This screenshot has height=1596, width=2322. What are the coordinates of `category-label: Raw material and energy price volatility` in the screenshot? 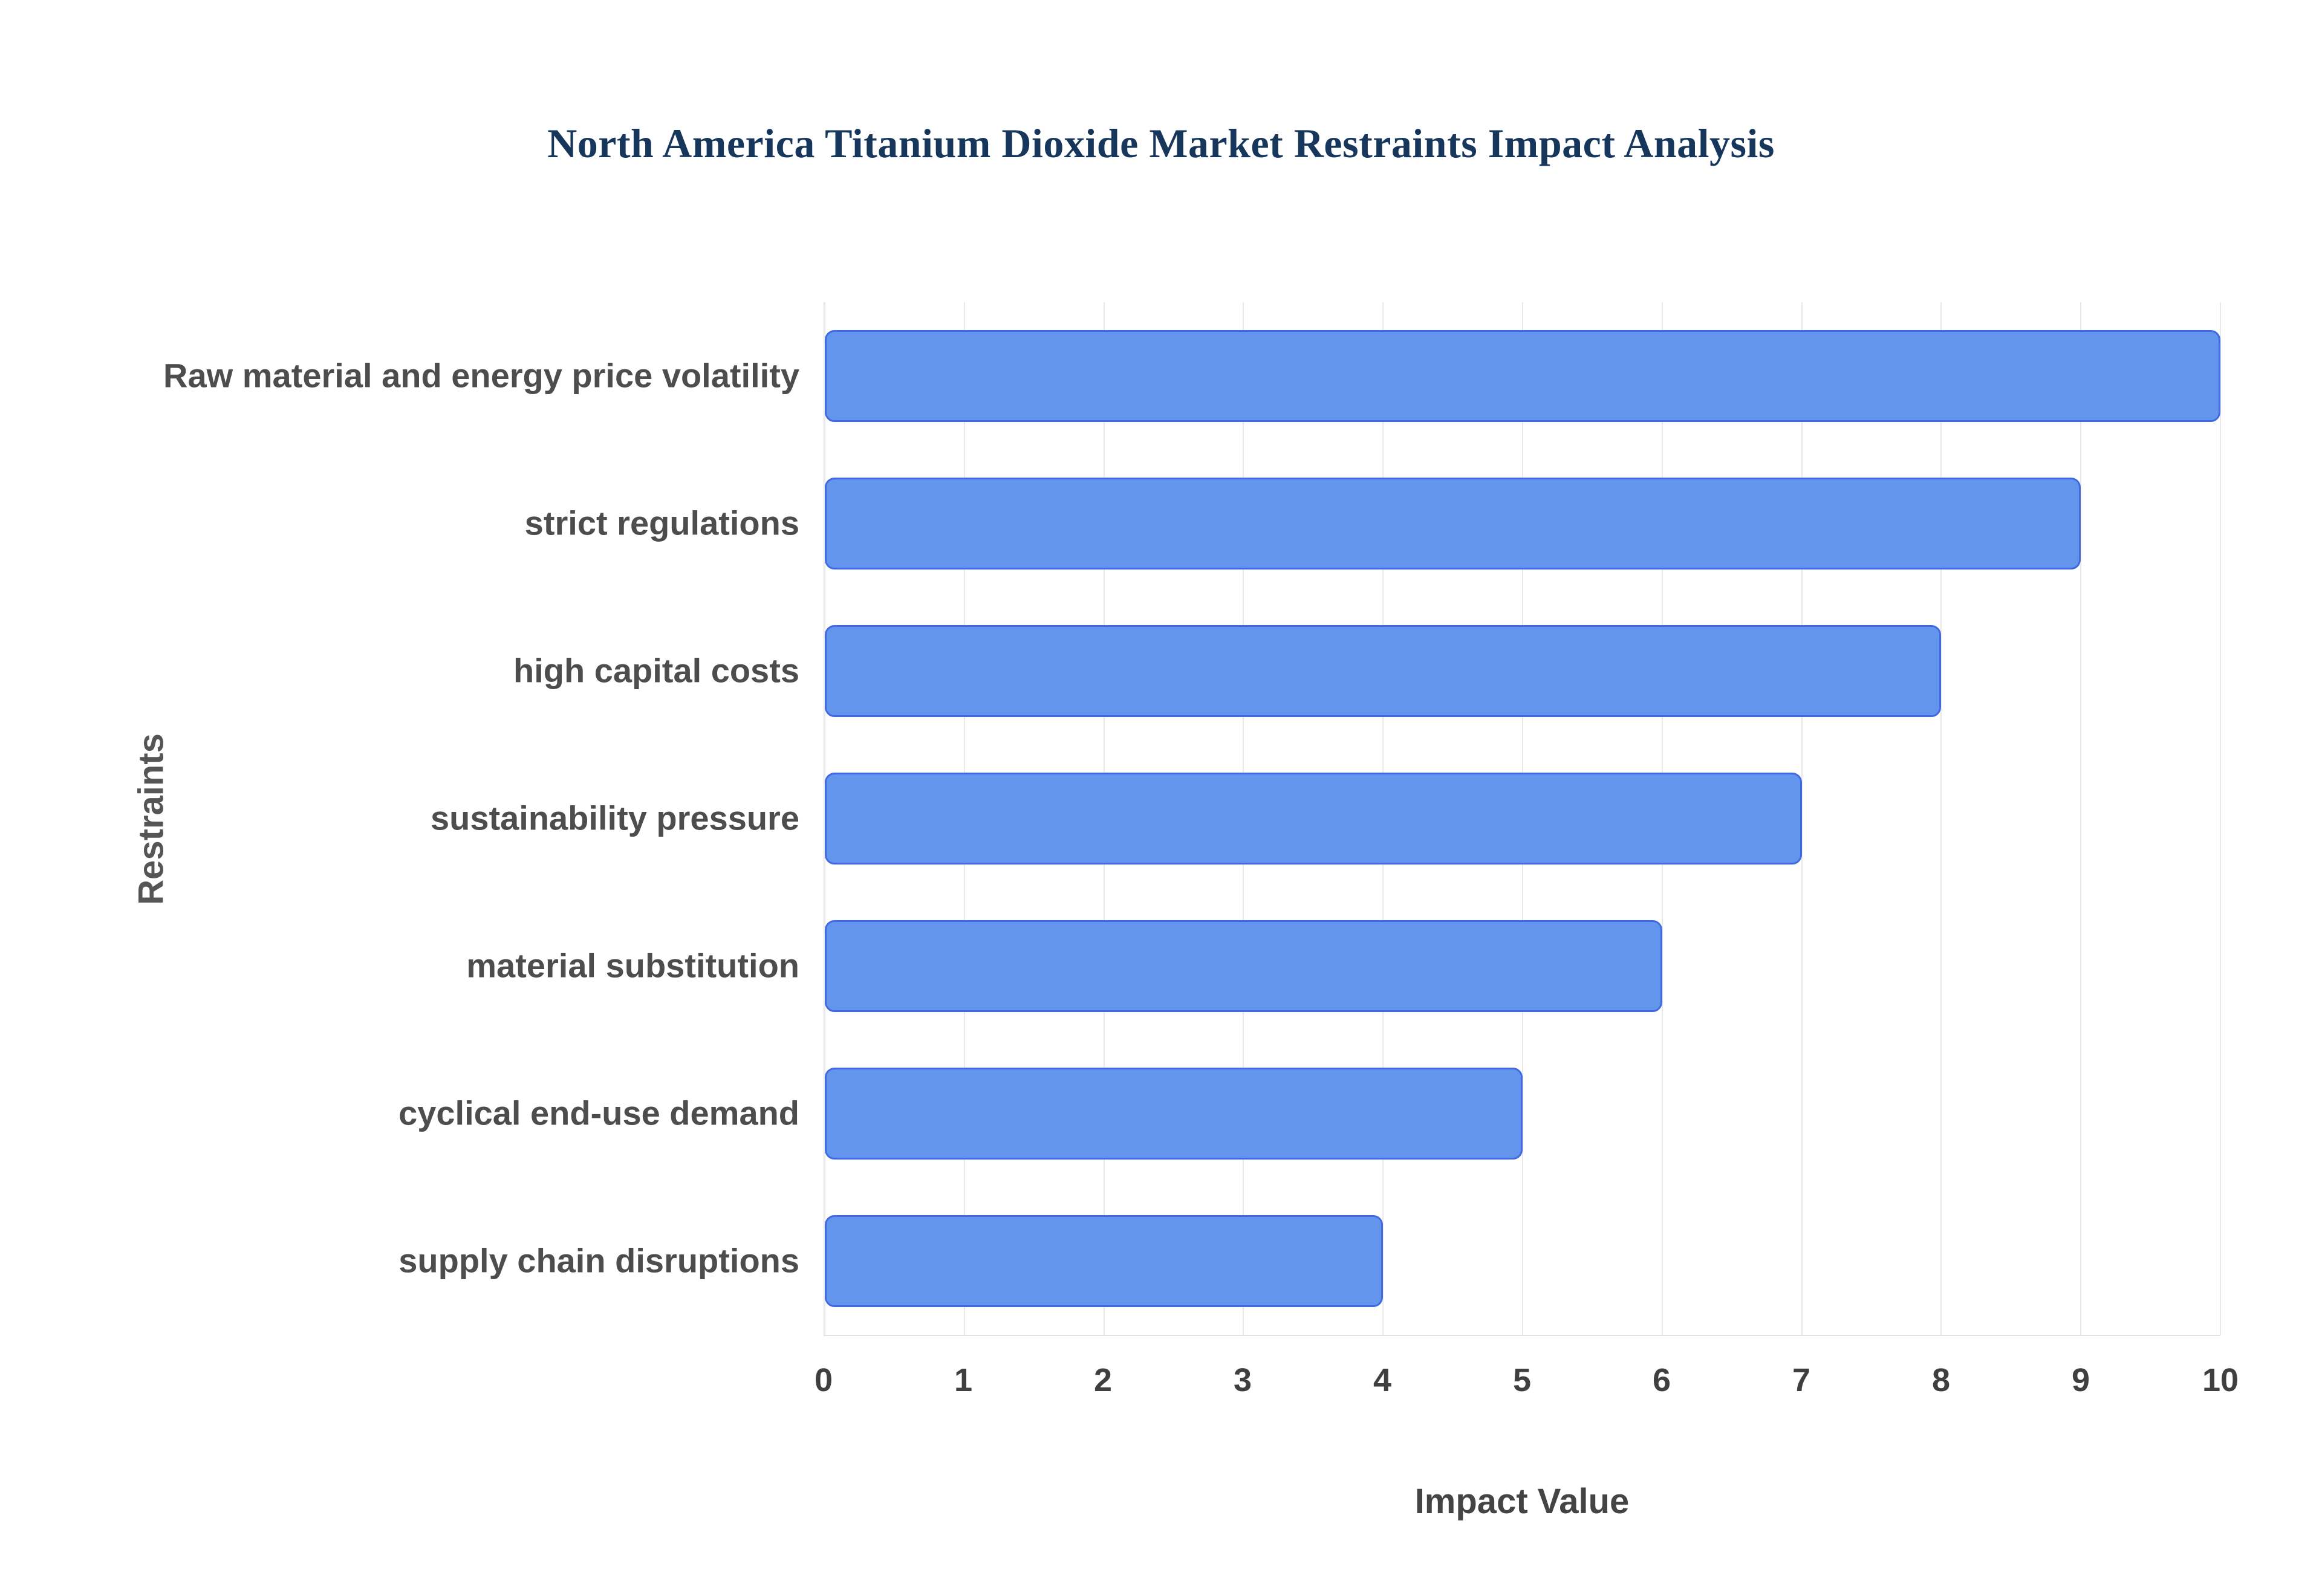 It's located at (481, 375).